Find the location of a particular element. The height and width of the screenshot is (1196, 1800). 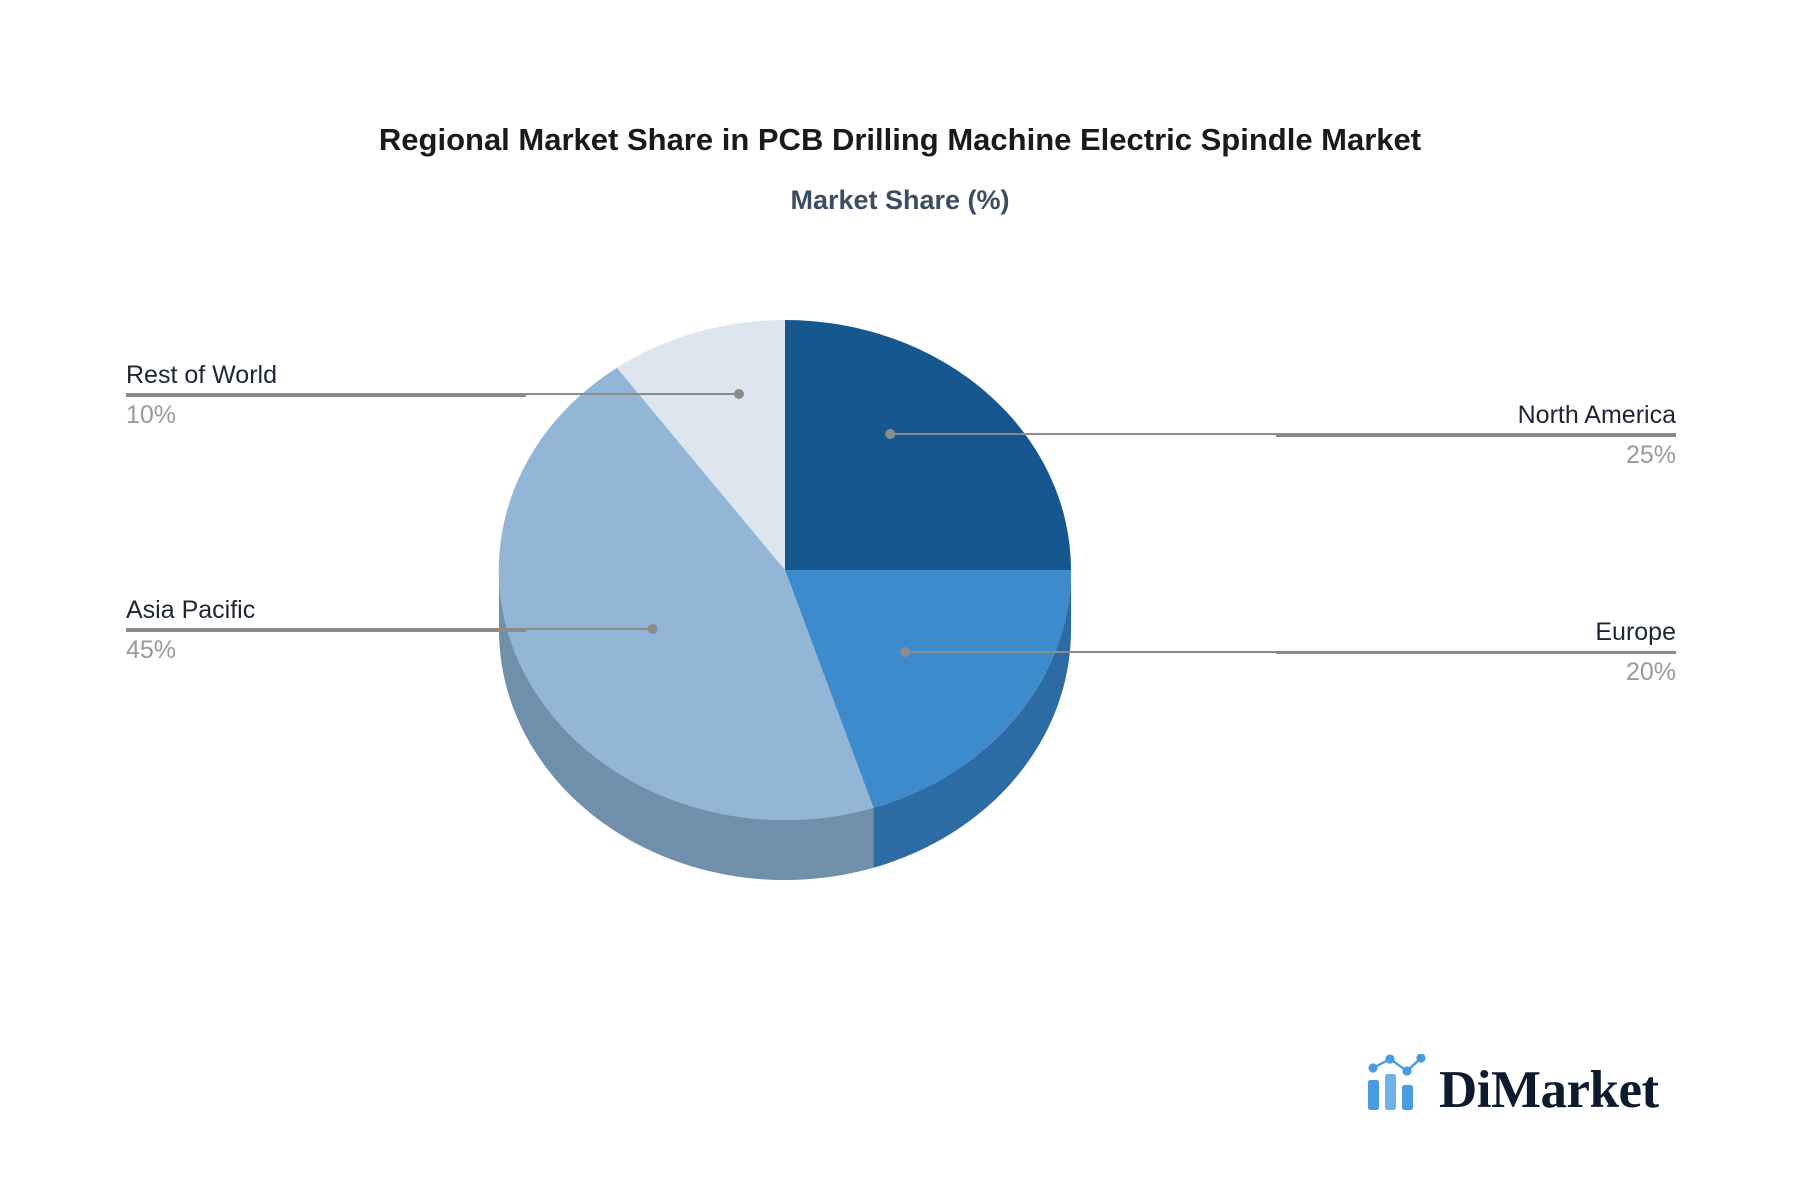

pie-slice-north-america is located at coordinates (928, 445).